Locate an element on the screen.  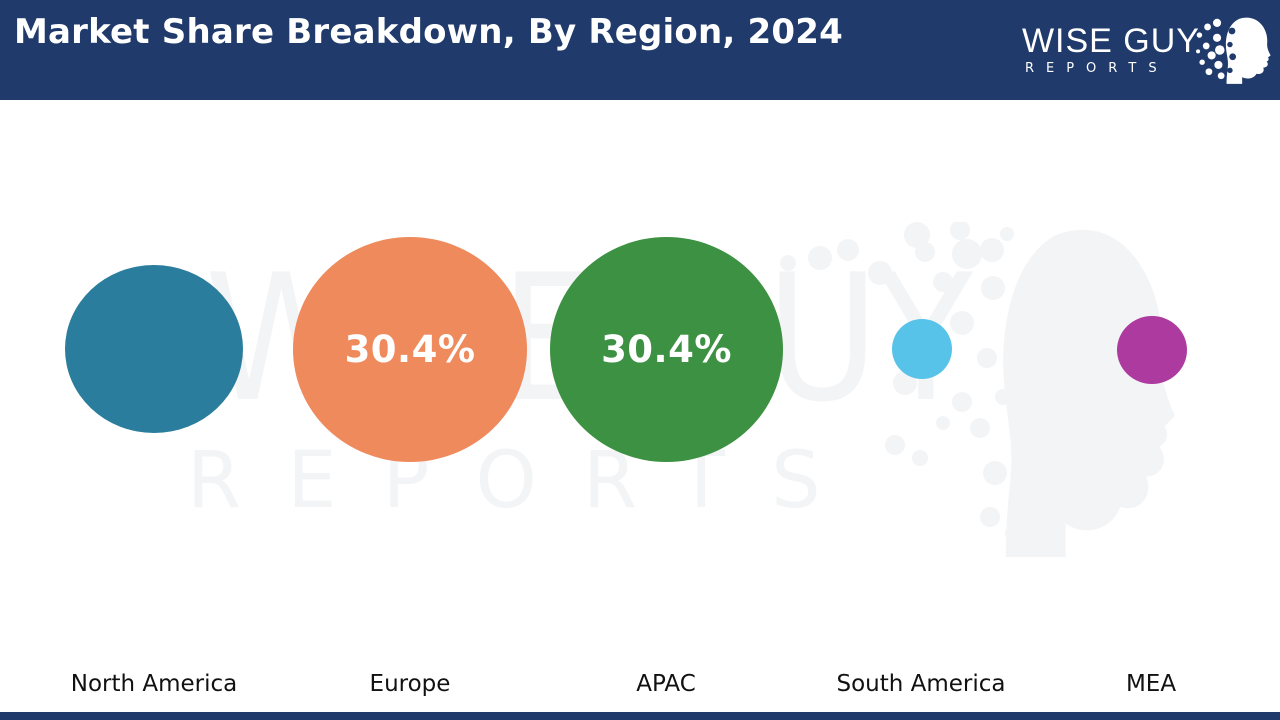
page-title: Market Share Breakdown, By Region, 2024 is located at coordinates (428, 32).